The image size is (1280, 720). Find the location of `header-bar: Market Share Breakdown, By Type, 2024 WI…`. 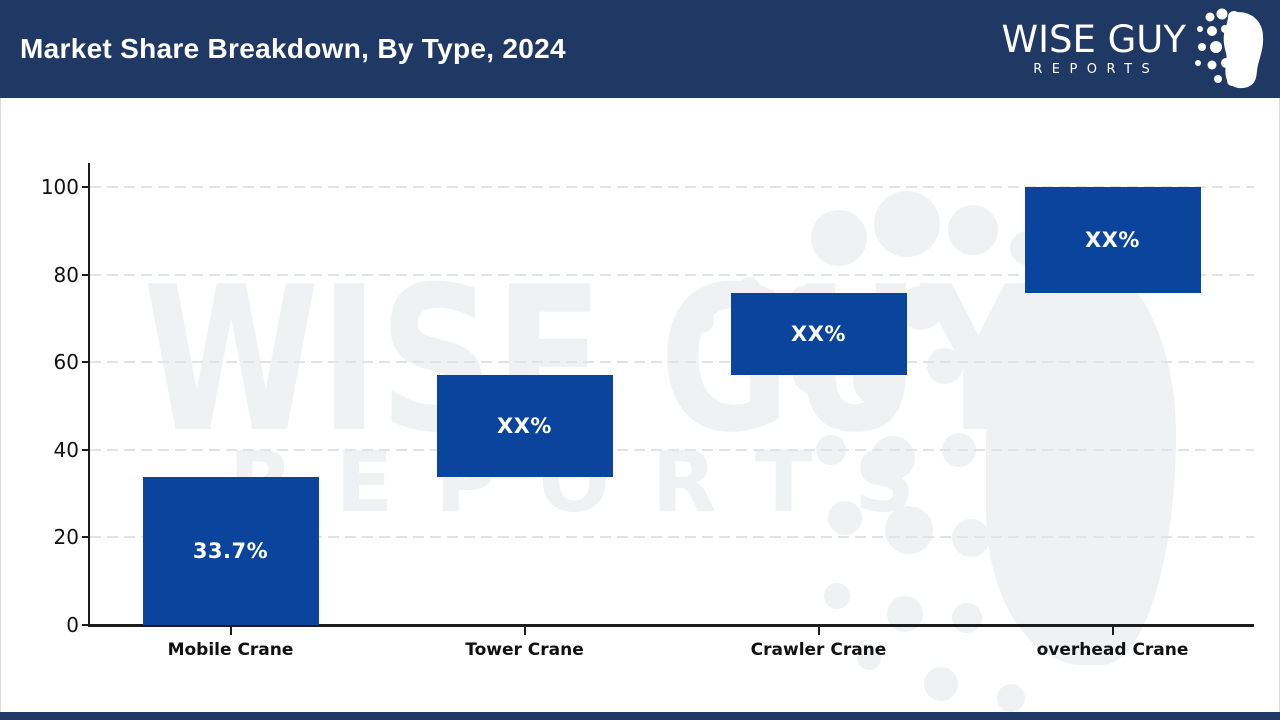

header-bar: Market Share Breakdown, By Type, 2024 WI… is located at coordinates (640, 49).